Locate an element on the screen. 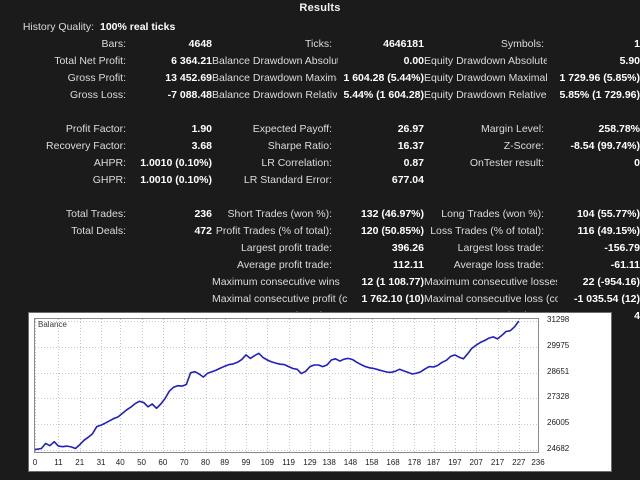  stats-cell: Margin Level: 258.78% is located at coordinates (532, 129).